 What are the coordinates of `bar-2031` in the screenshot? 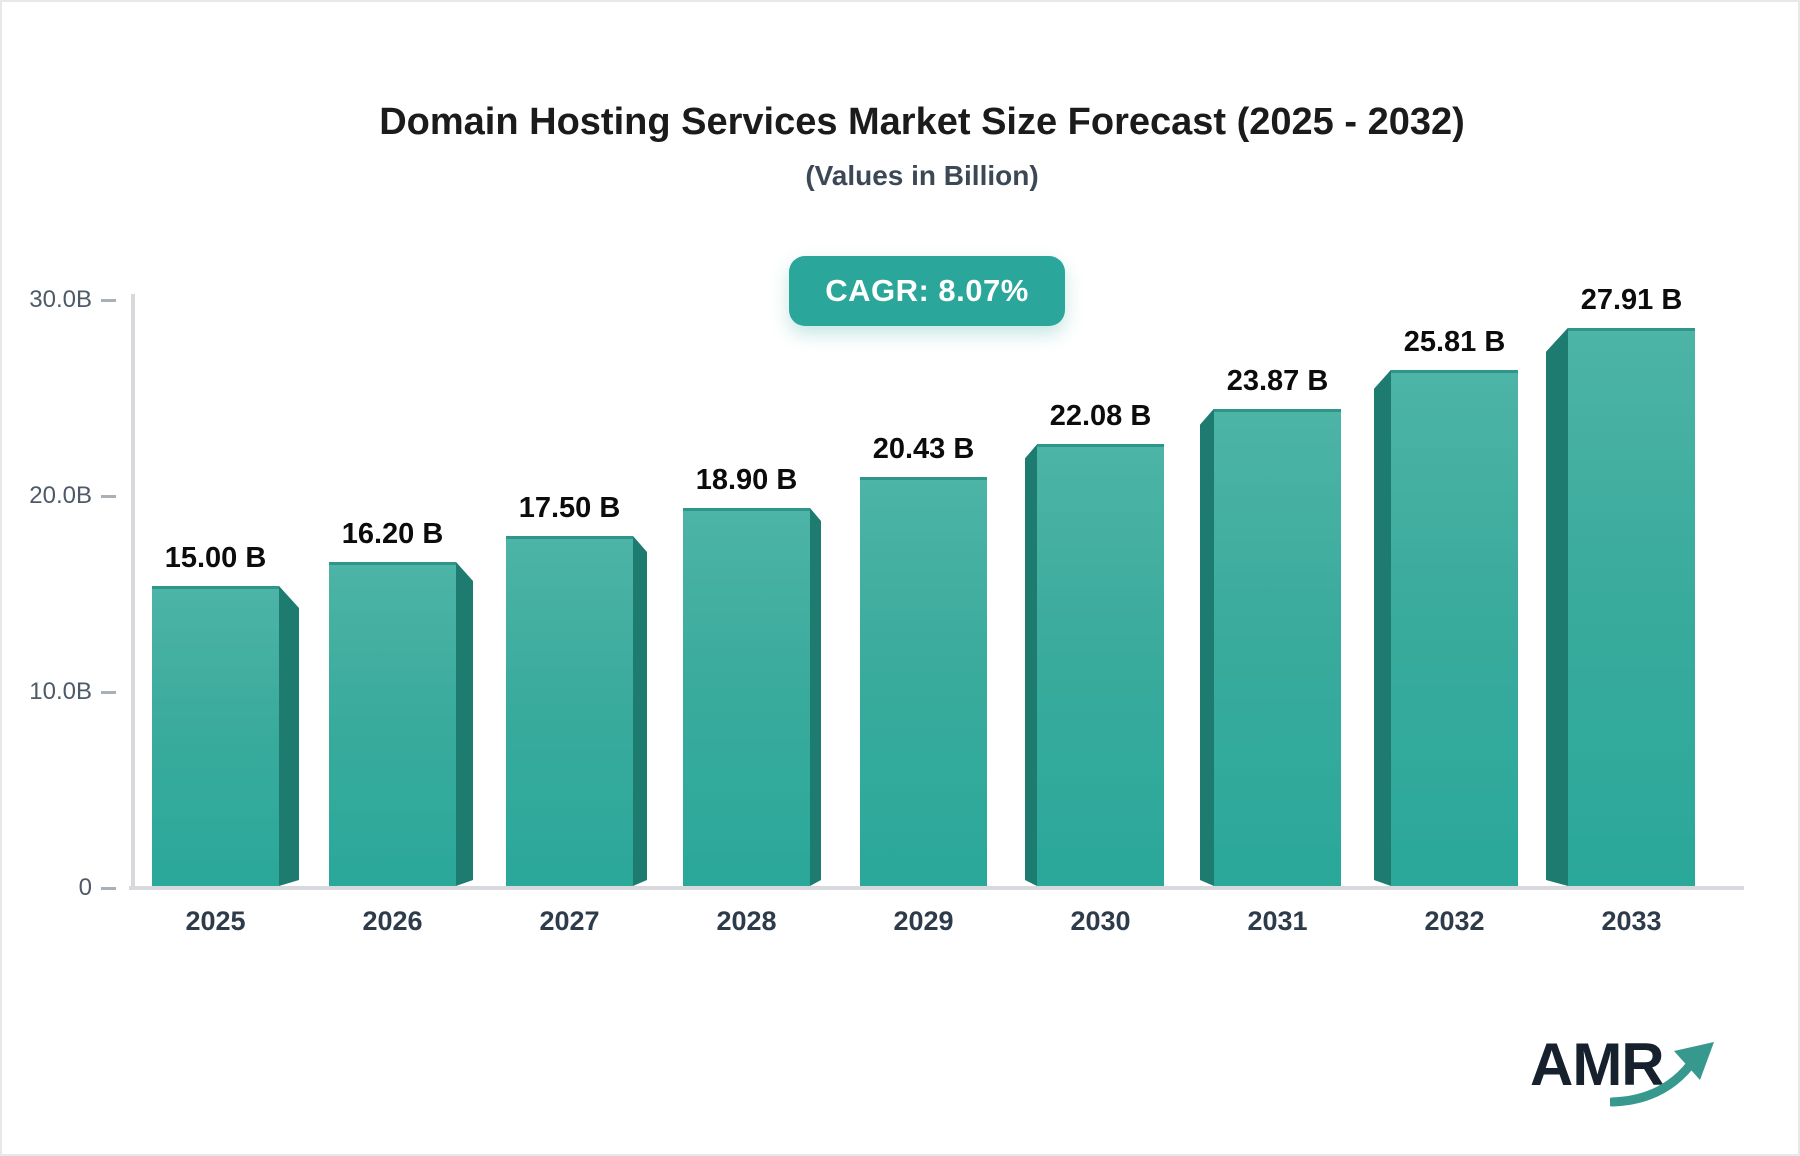 It's located at (1277, 647).